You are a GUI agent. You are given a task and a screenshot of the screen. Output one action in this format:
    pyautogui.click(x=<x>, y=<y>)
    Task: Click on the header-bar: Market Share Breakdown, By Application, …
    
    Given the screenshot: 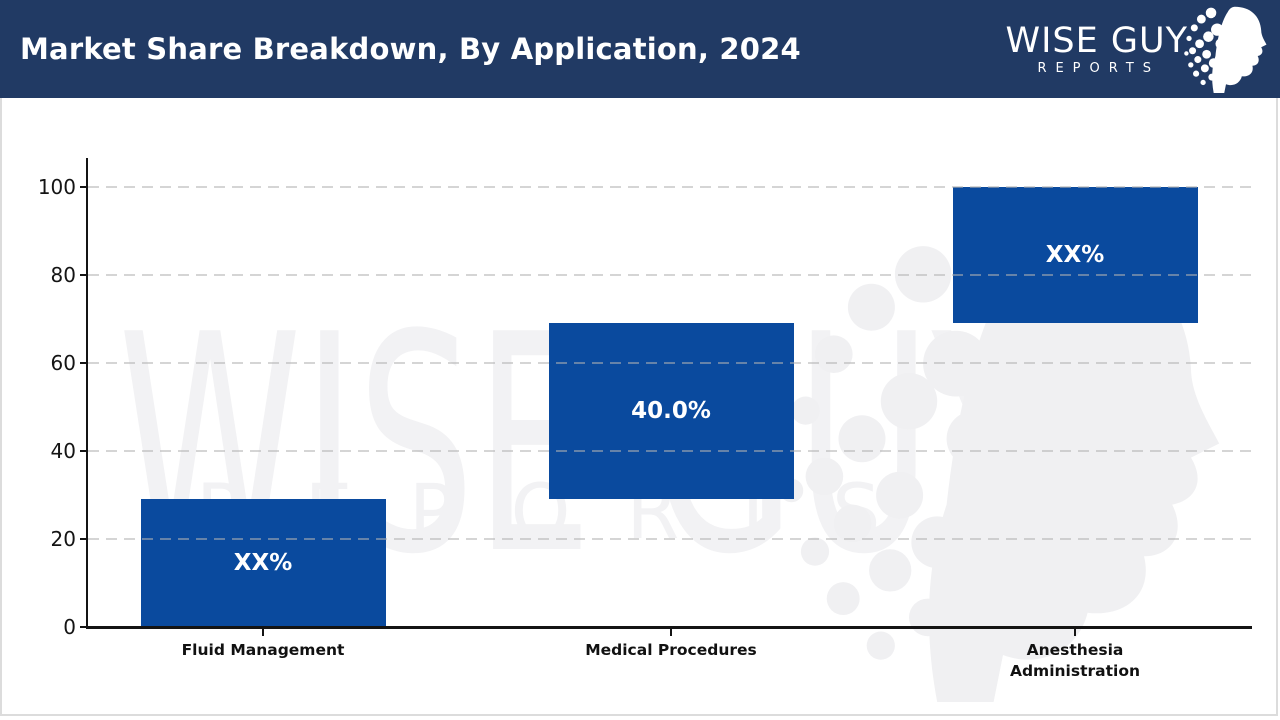 What is the action you would take?
    pyautogui.click(x=640, y=49)
    